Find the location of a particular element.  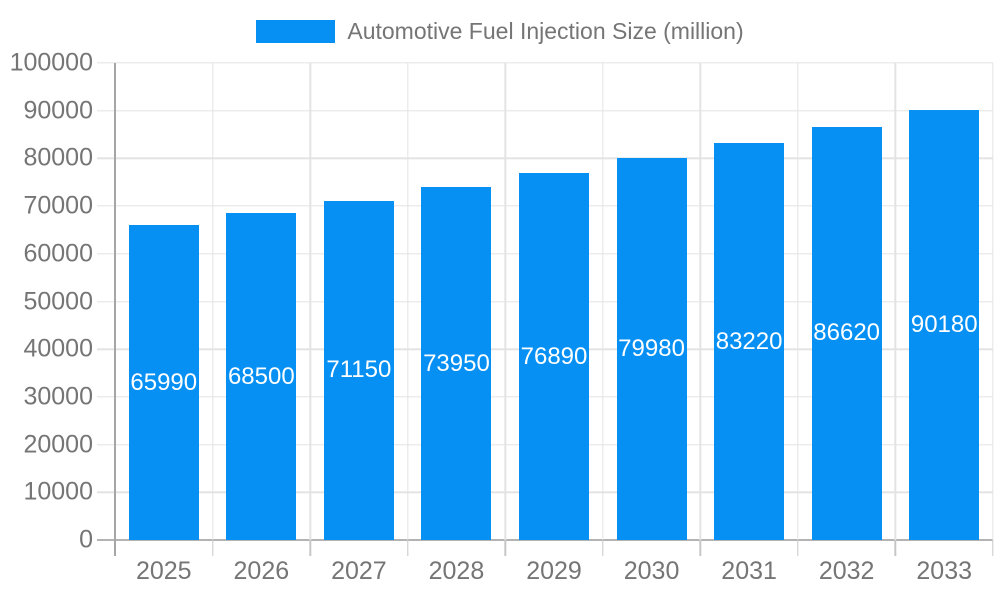

bar: 68500 is located at coordinates (261, 376).